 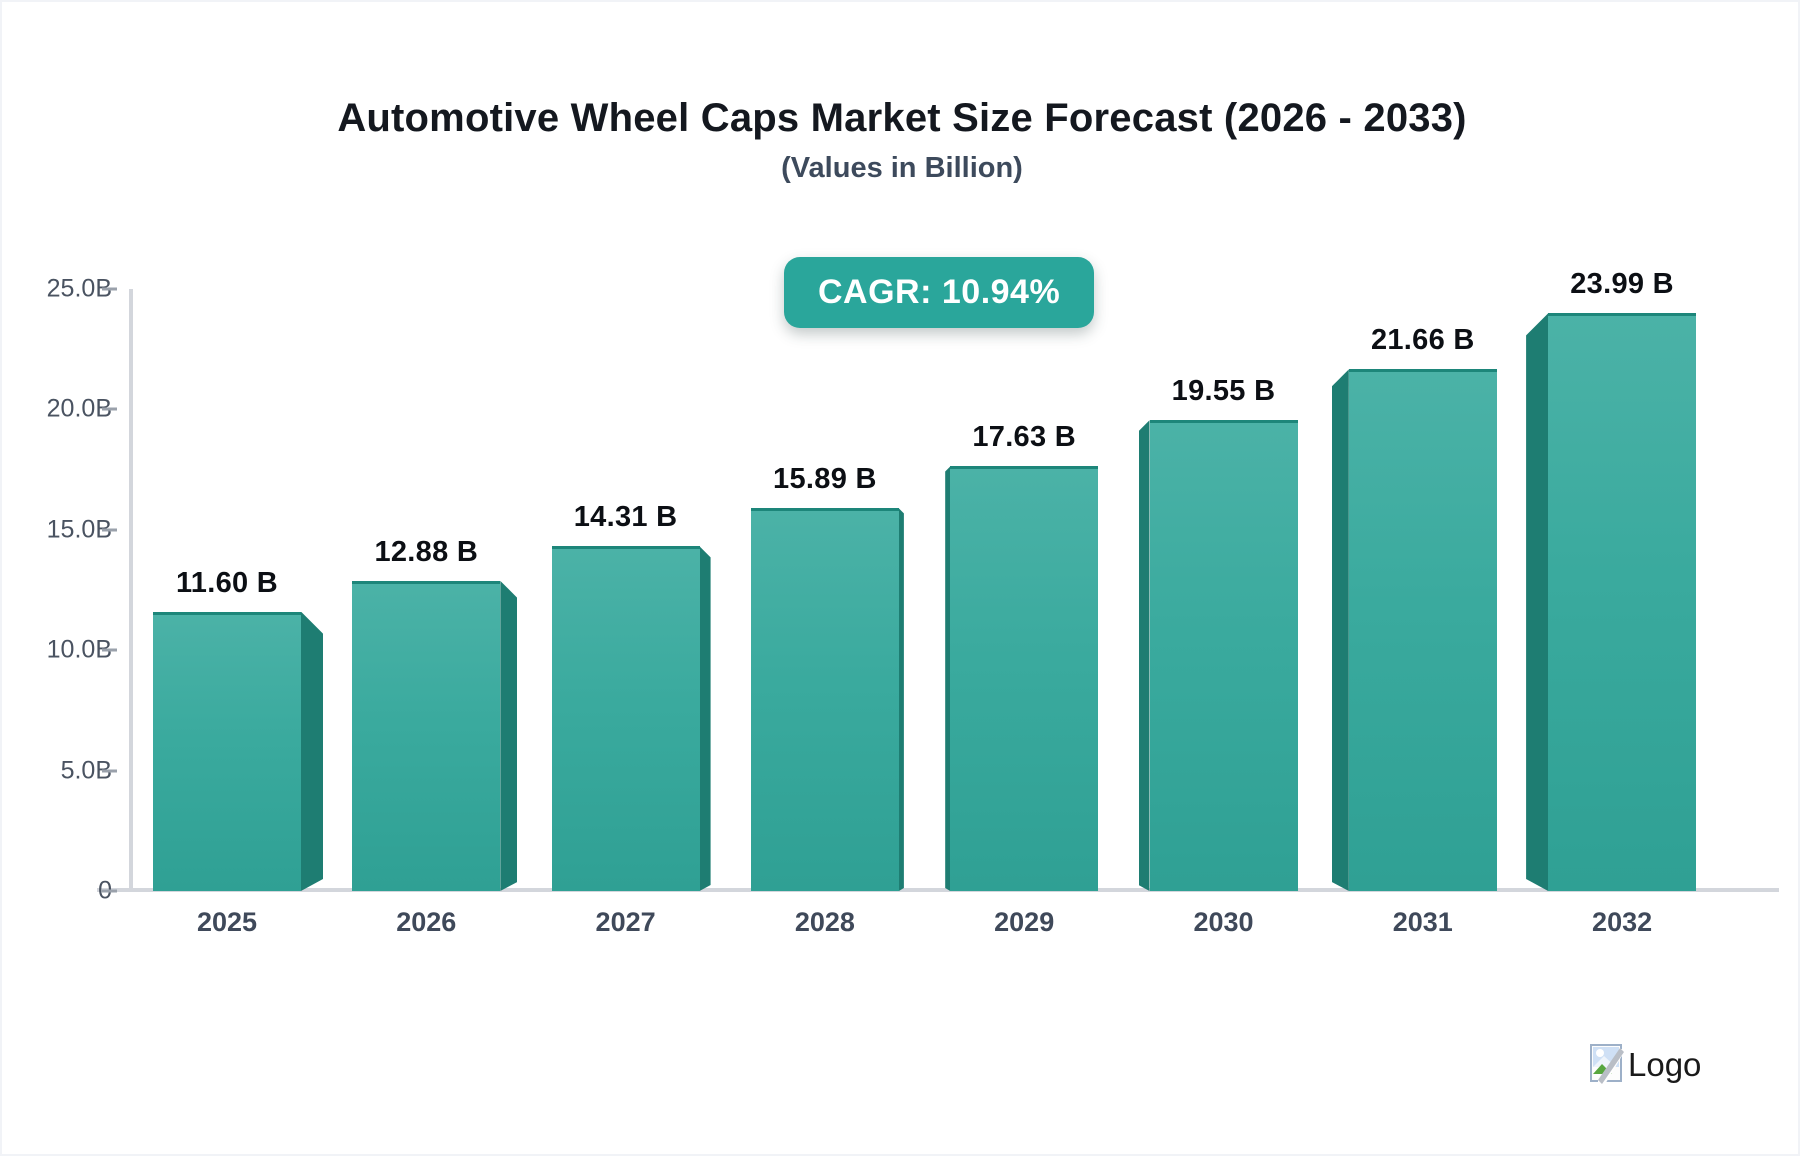 I want to click on chart-subtitle: (Values in Billion), so click(x=902, y=168).